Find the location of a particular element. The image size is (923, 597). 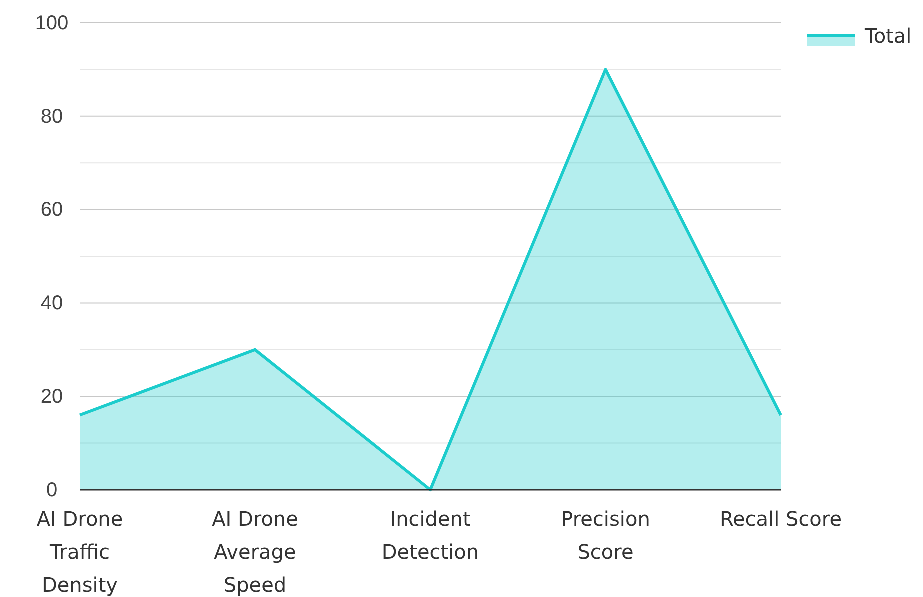

y-tick-label: 20 is located at coordinates (52, 397).